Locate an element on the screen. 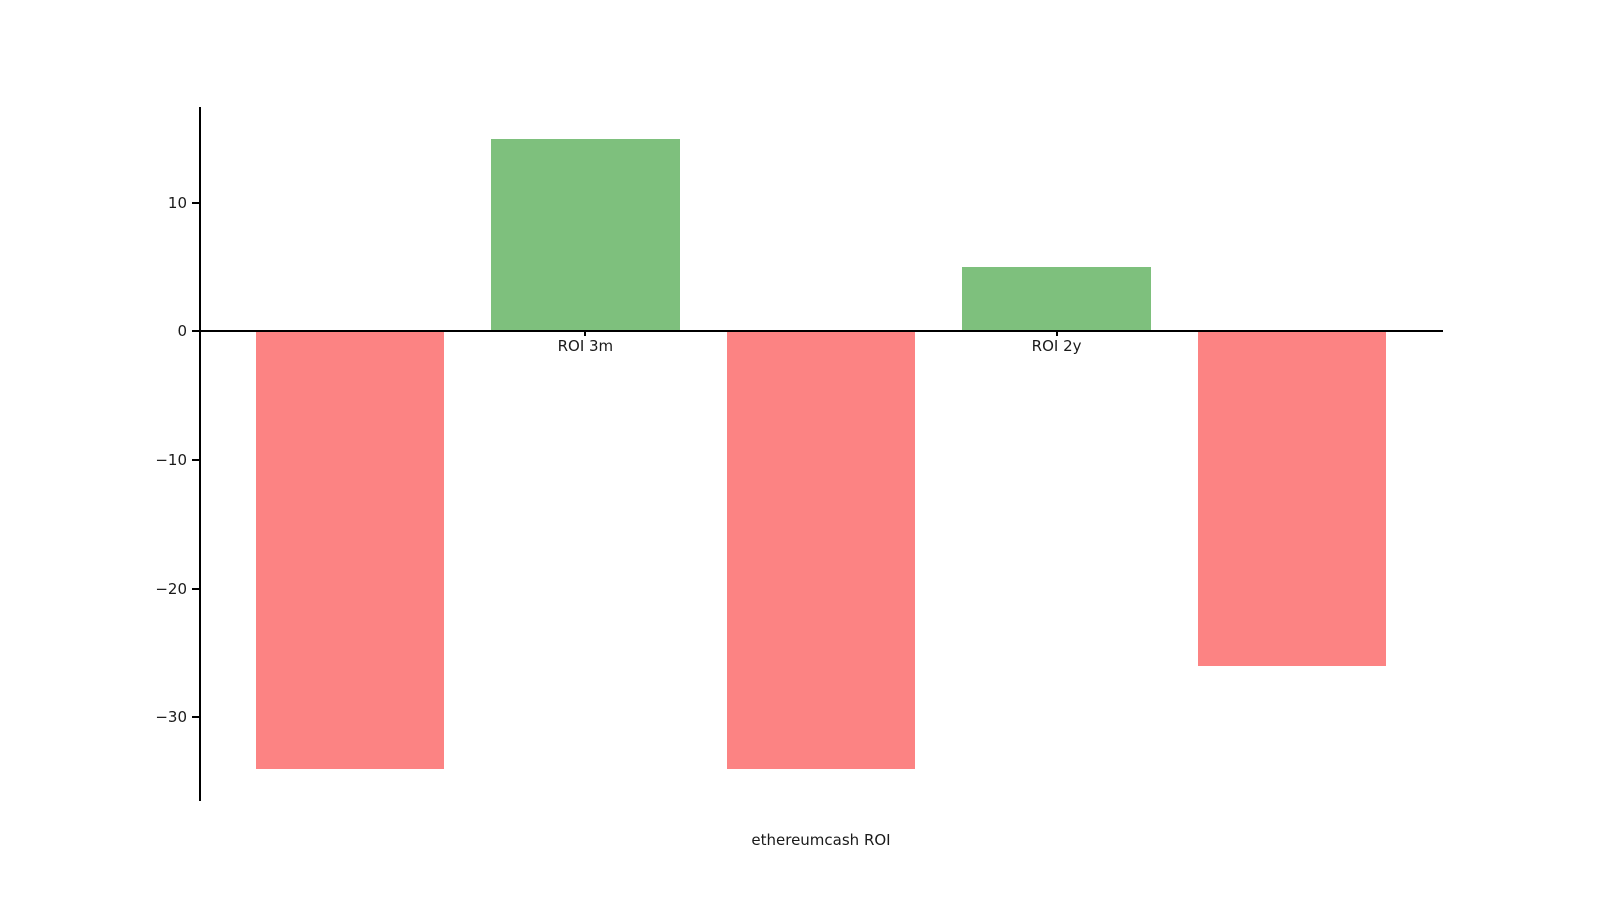  y-tick-label: −30 is located at coordinates (171, 717).